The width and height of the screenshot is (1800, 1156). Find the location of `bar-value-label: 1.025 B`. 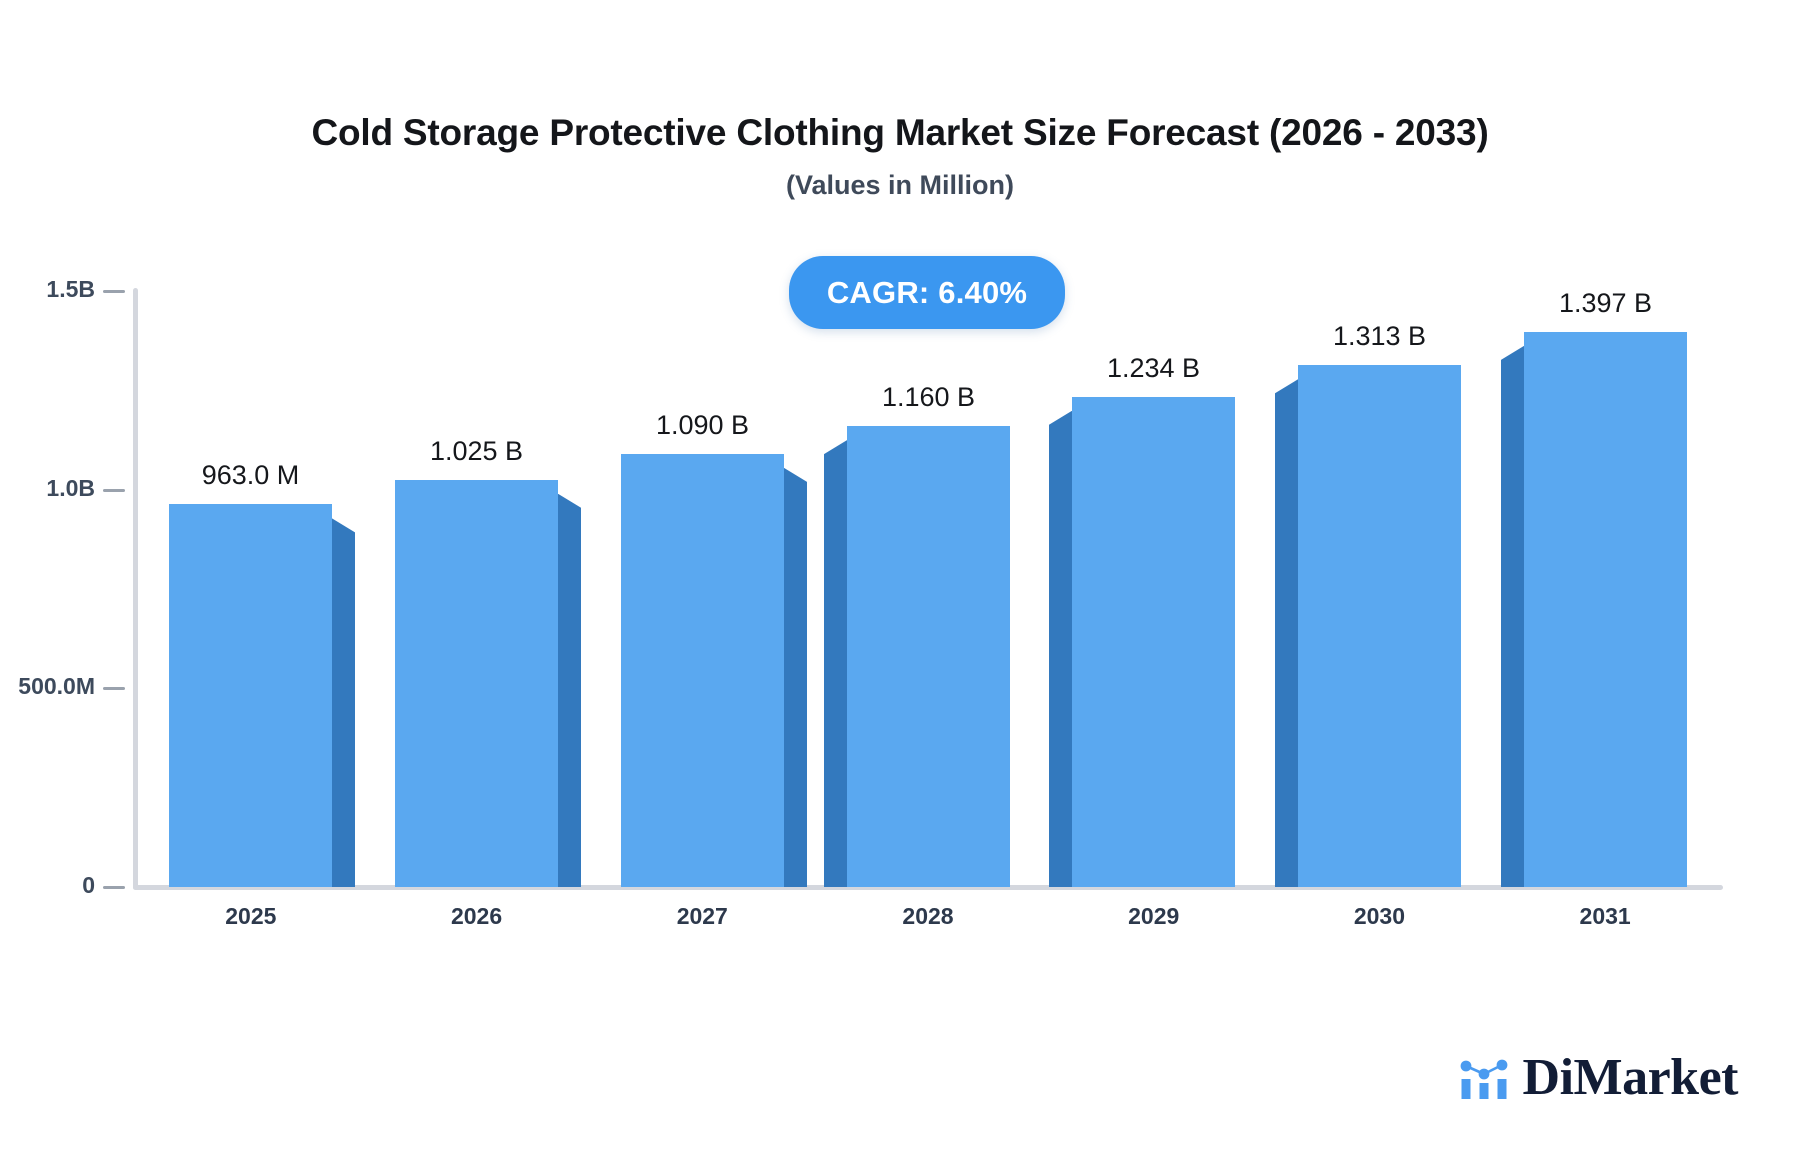

bar-value-label: 1.025 B is located at coordinates (476, 450).